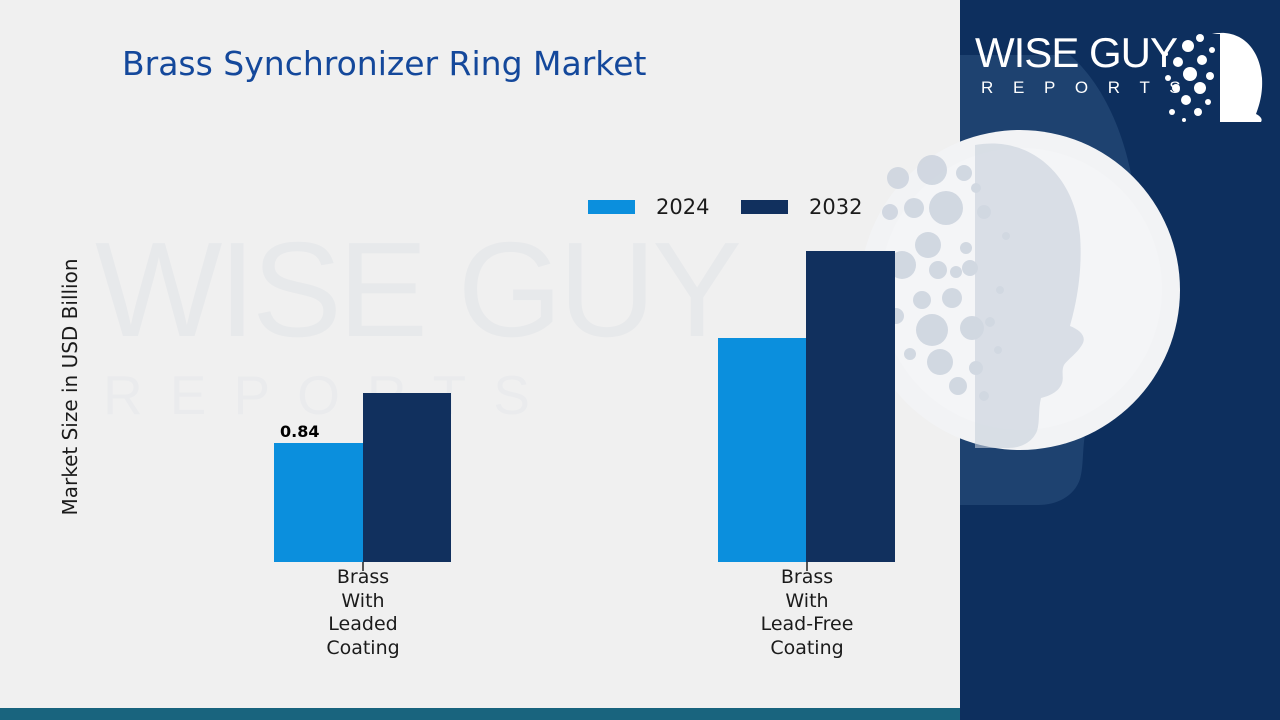 The width and height of the screenshot is (1280, 720). I want to click on logo-primary-text: WISE GUY, so click(1076, 52).